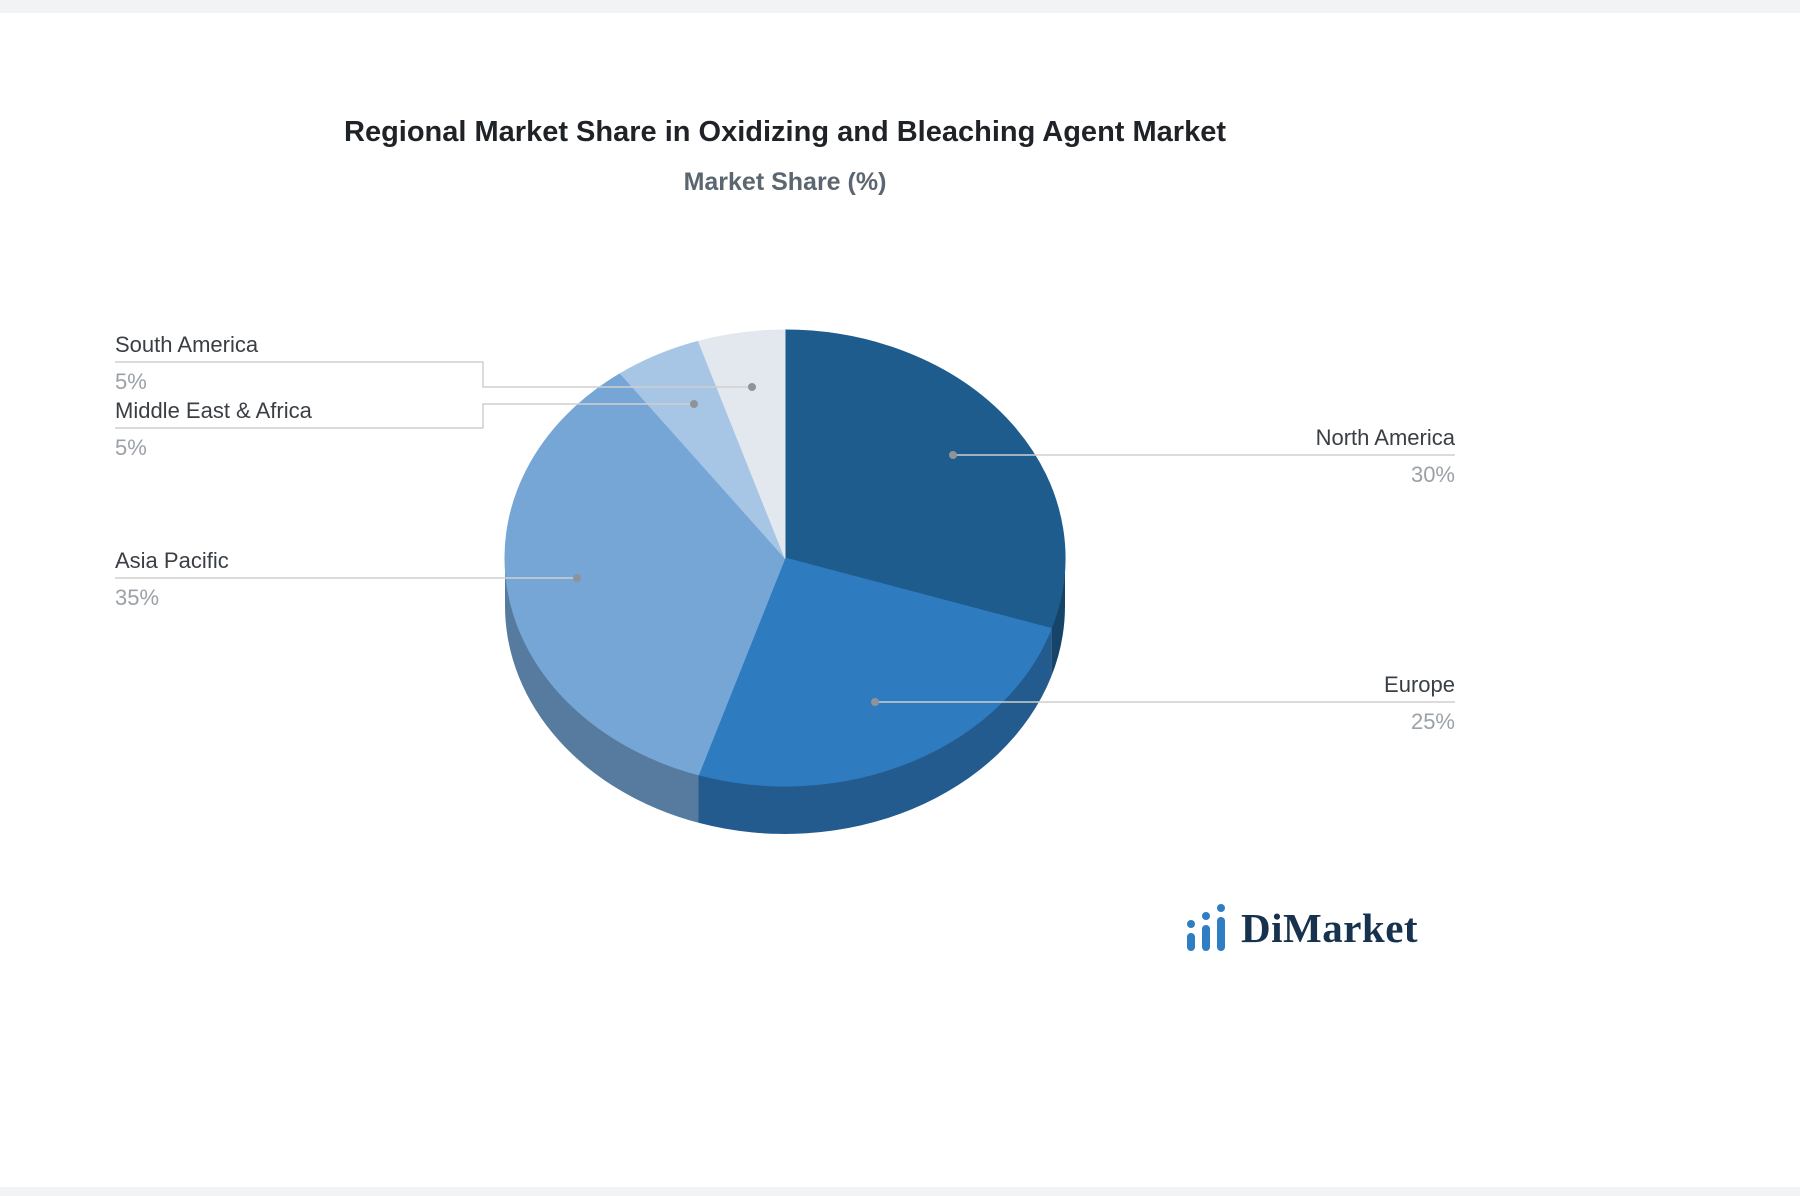 Image resolution: width=1800 pixels, height=1196 pixels. I want to click on callout-dot-south-america, so click(752, 387).